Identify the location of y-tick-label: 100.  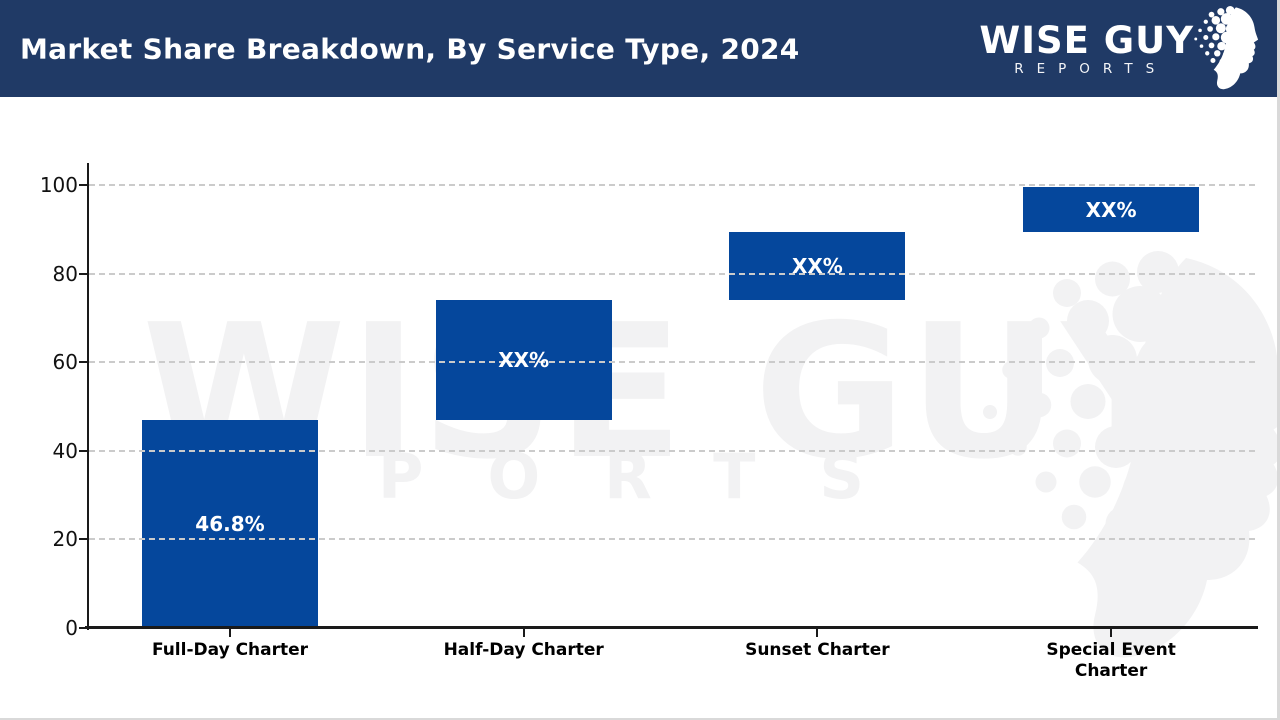
(58, 185).